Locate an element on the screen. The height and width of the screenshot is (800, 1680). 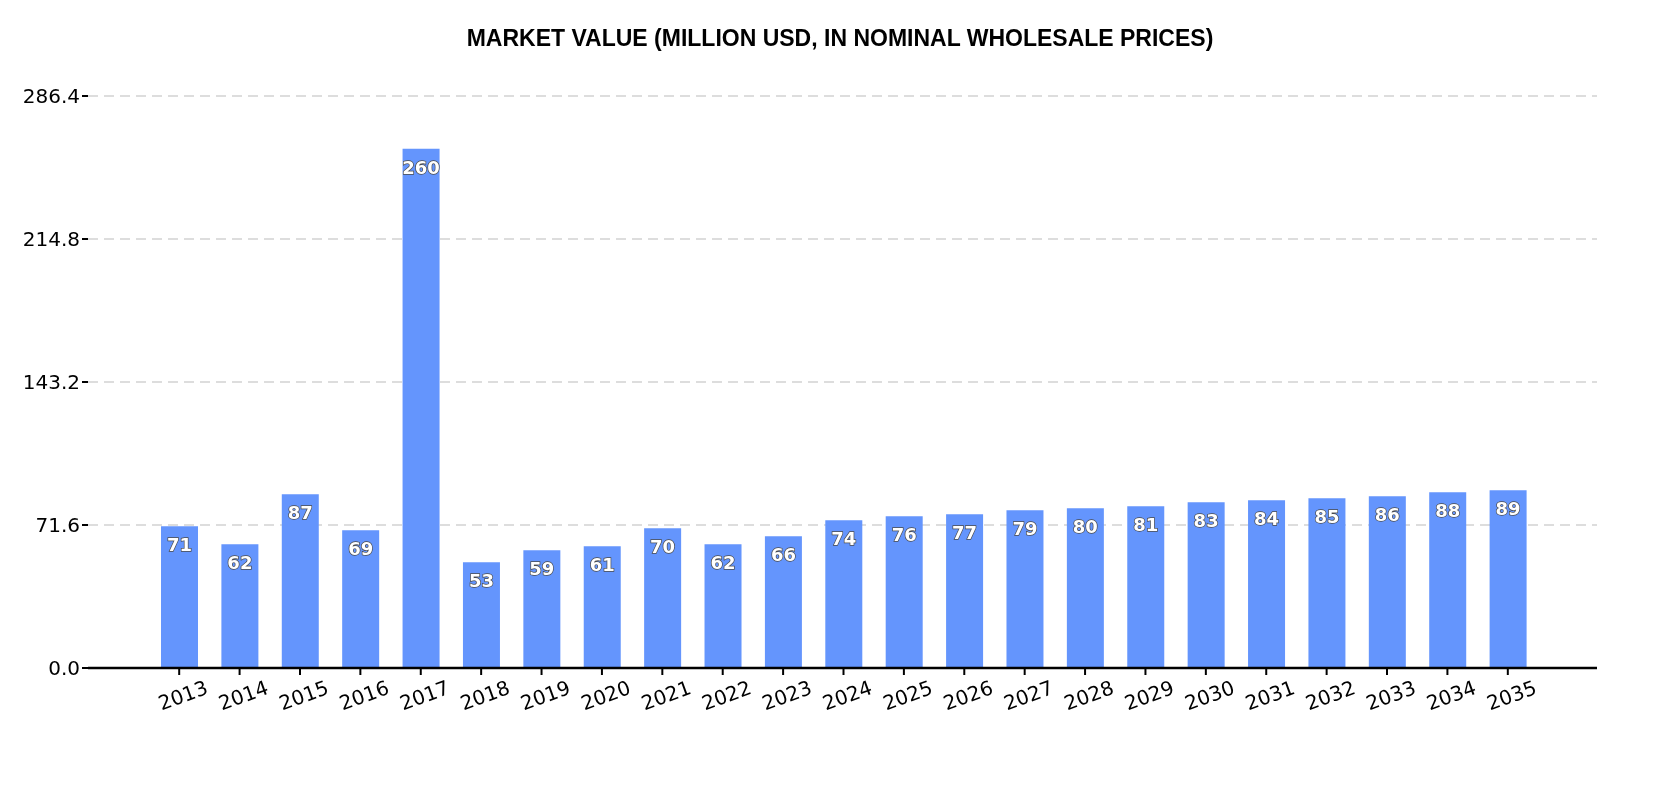
data-label: 85 is located at coordinates (1327, 517).